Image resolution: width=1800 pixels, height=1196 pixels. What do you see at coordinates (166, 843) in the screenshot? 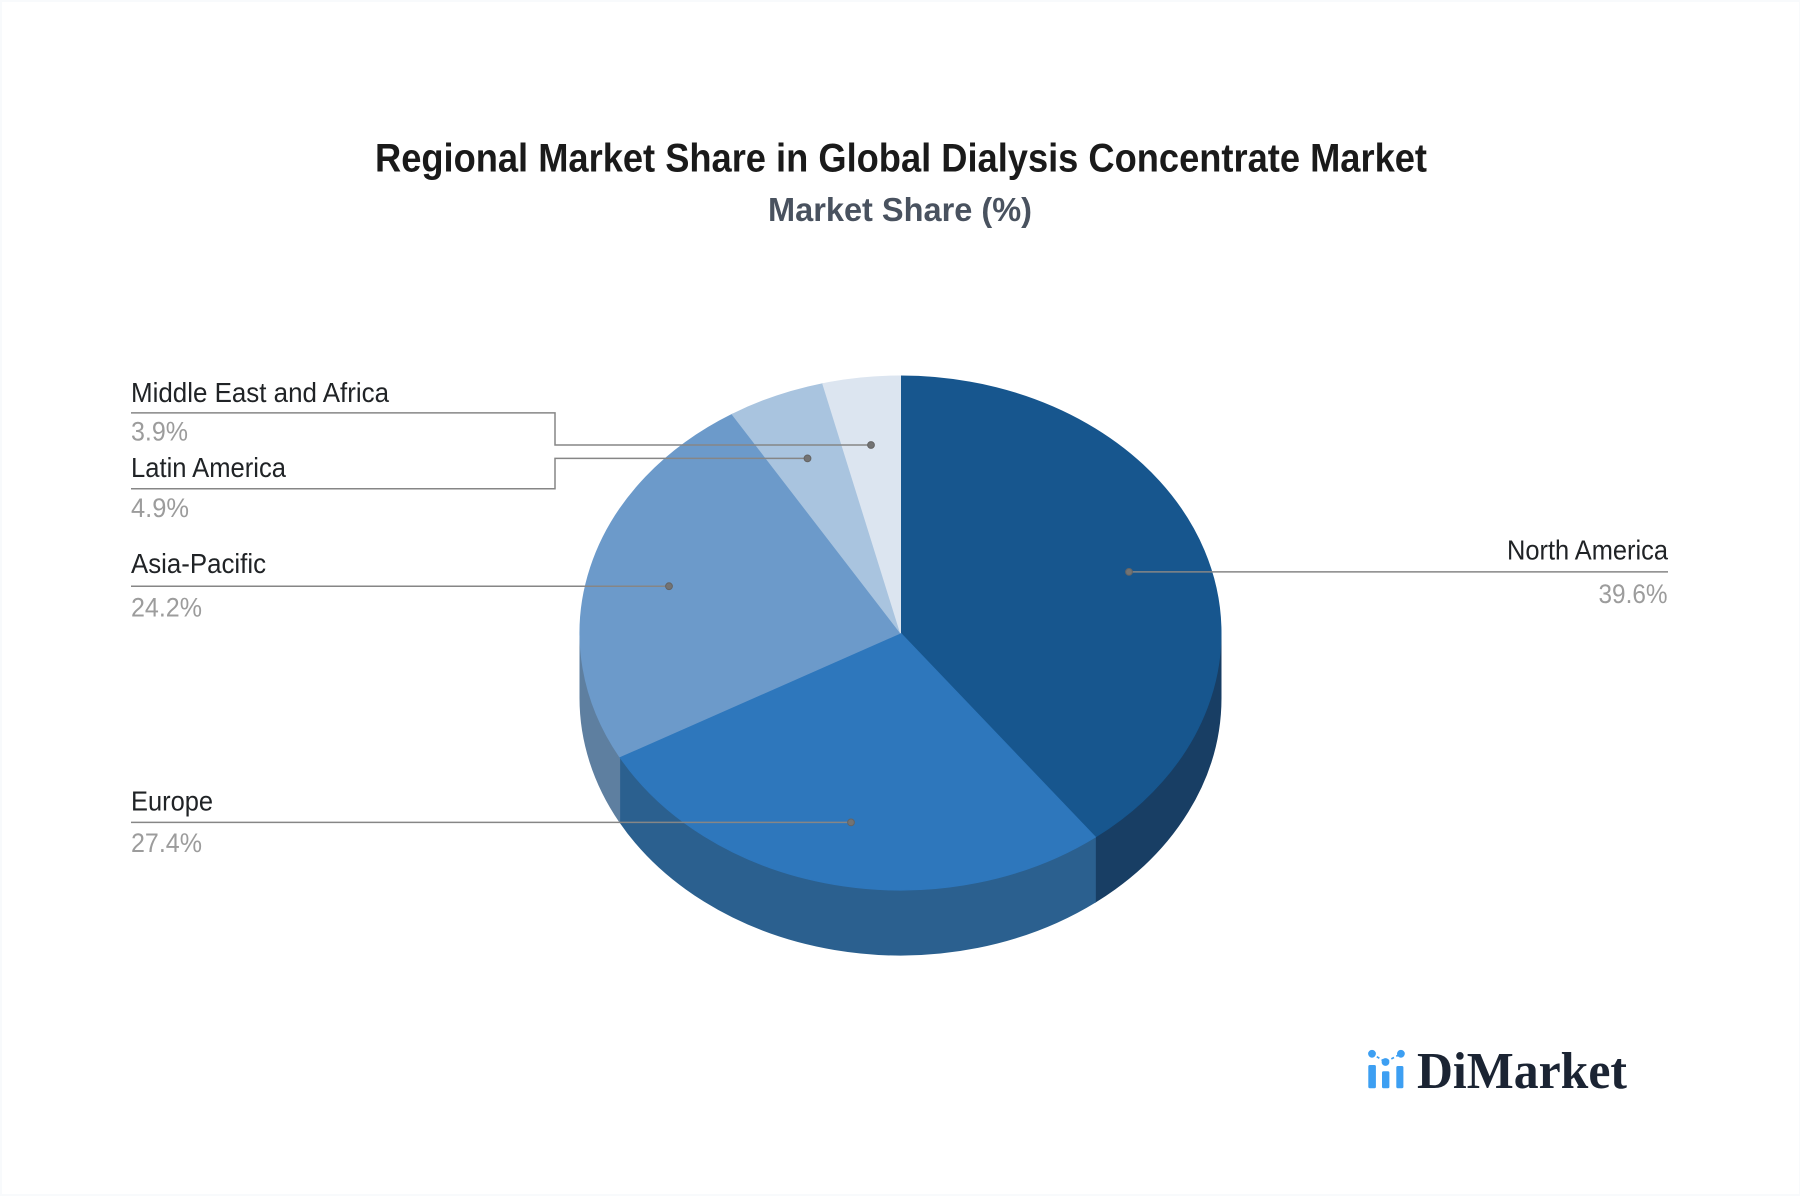
I see `svg-text: 27.4%` at bounding box center [166, 843].